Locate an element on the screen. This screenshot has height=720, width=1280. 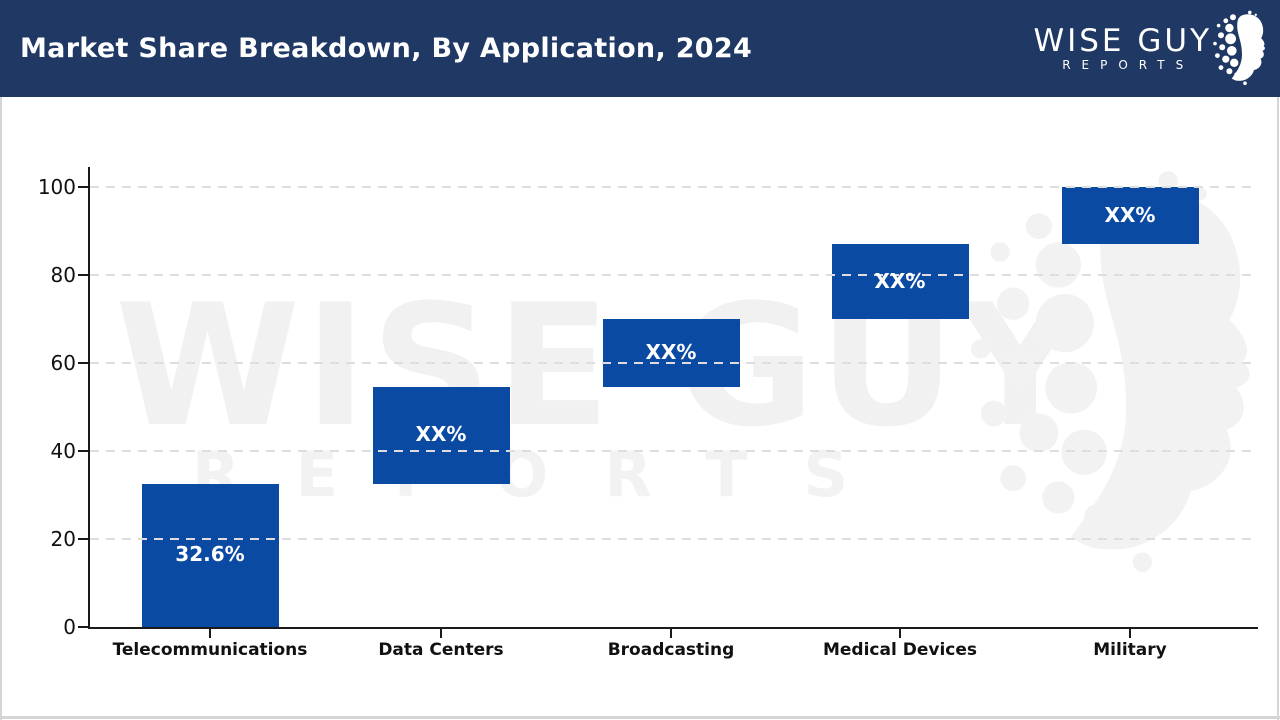
y-axis-line is located at coordinates (89, 398).